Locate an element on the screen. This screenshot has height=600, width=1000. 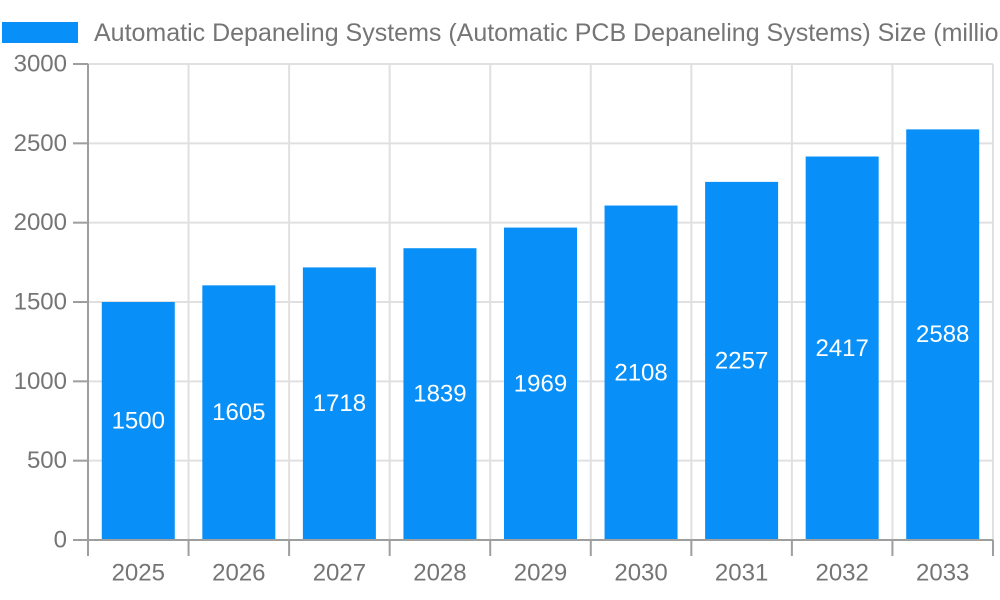
bar-2033 is located at coordinates (943, 334).